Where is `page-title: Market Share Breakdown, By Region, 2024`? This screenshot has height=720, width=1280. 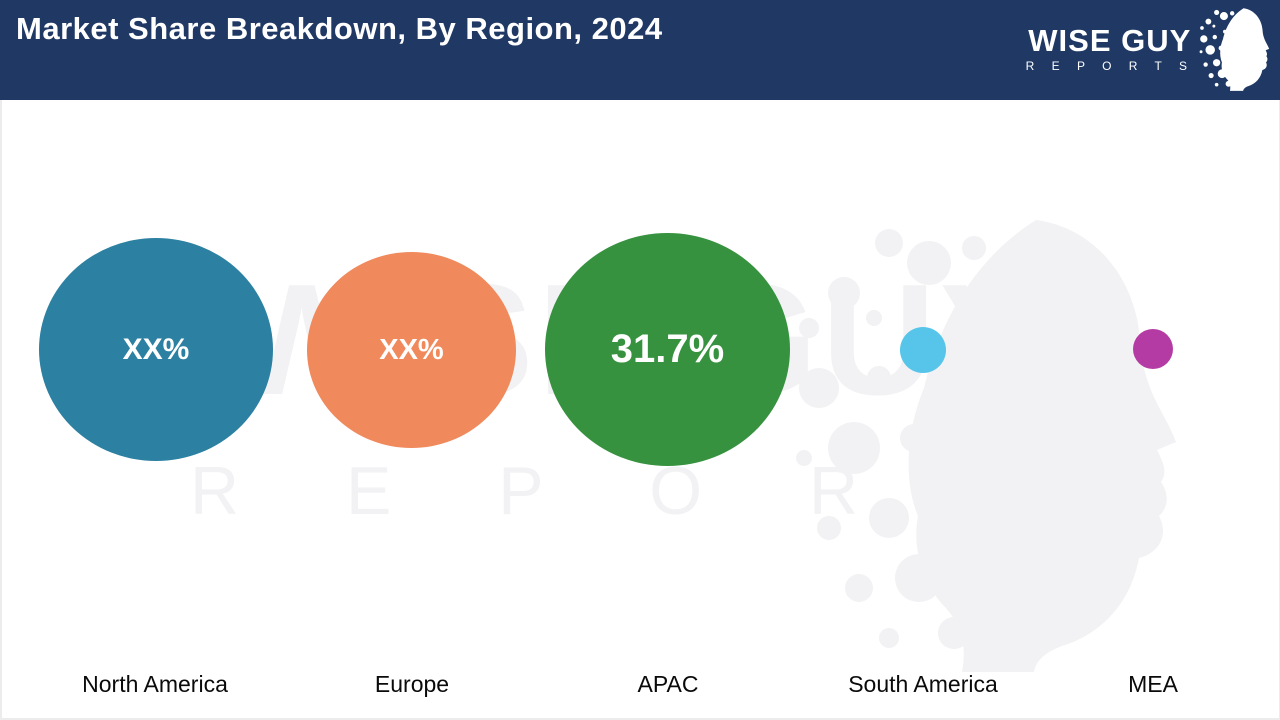 page-title: Market Share Breakdown, By Region, 2024 is located at coordinates (339, 28).